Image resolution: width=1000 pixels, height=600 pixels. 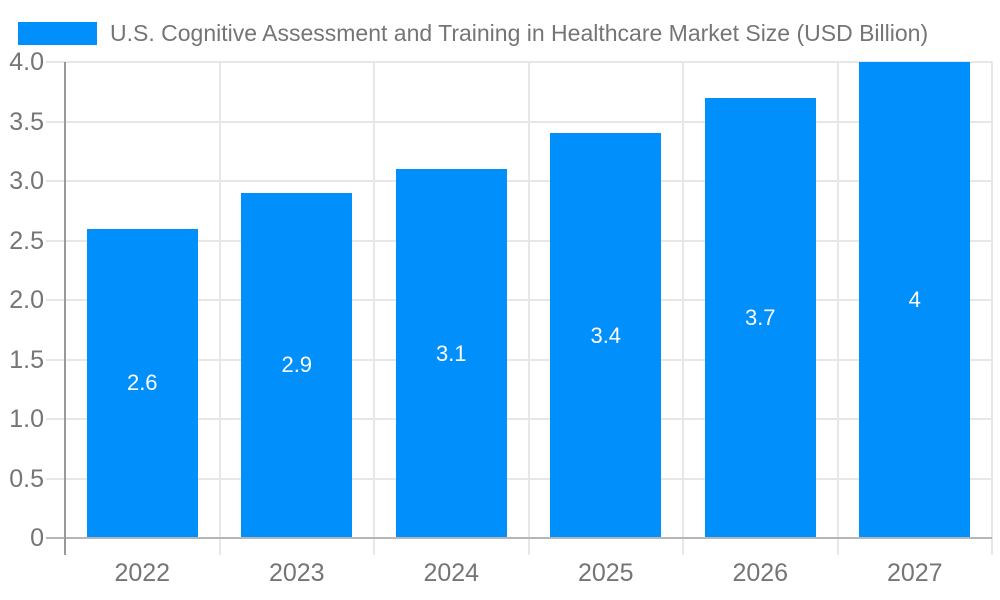 What do you see at coordinates (37, 538) in the screenshot?
I see `y-axis-label: 0` at bounding box center [37, 538].